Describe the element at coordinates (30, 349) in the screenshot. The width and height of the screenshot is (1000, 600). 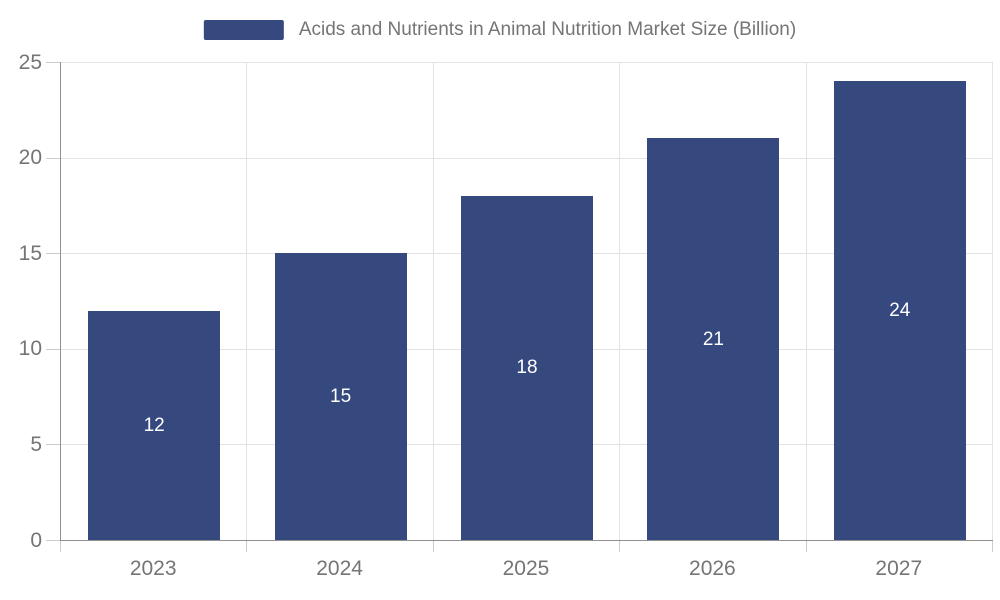
I see `y-tick-label: 10` at that location.